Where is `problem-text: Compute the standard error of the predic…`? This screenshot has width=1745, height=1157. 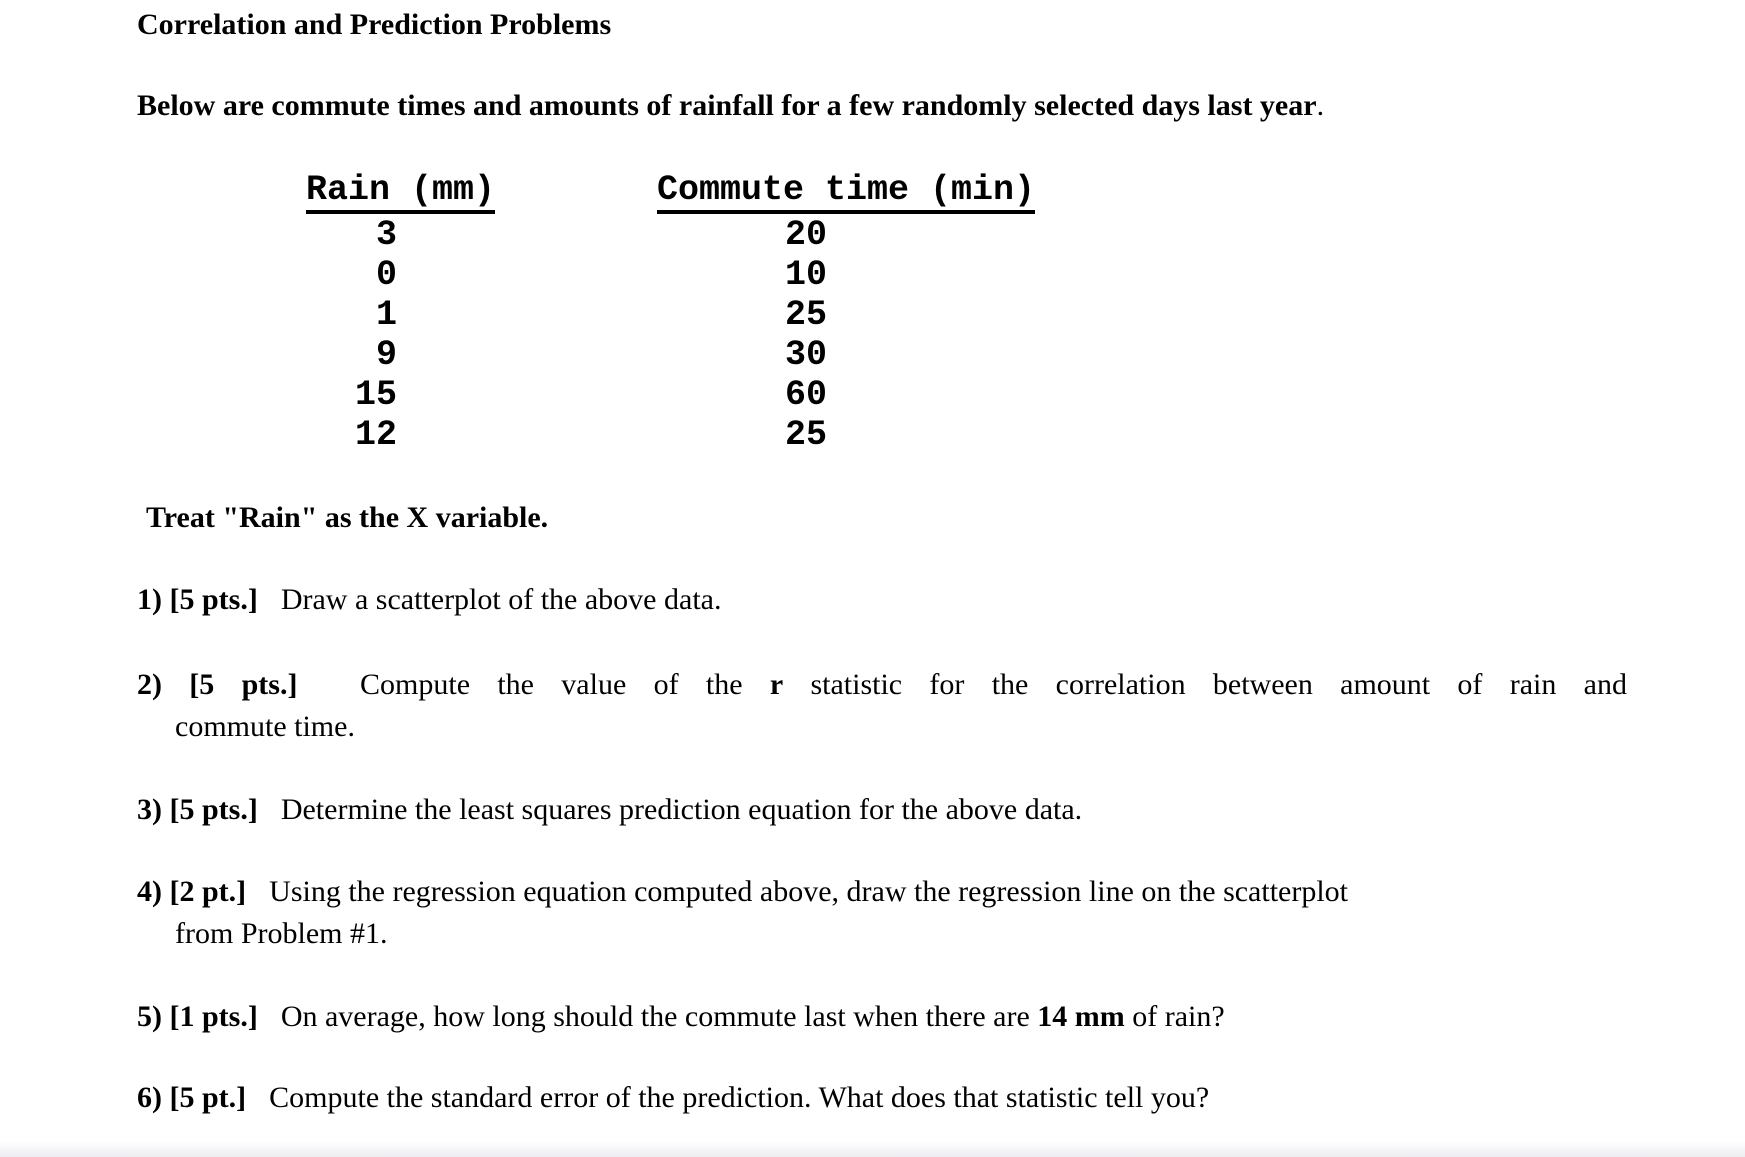 problem-text: Compute the standard error of the predic… is located at coordinates (739, 1097).